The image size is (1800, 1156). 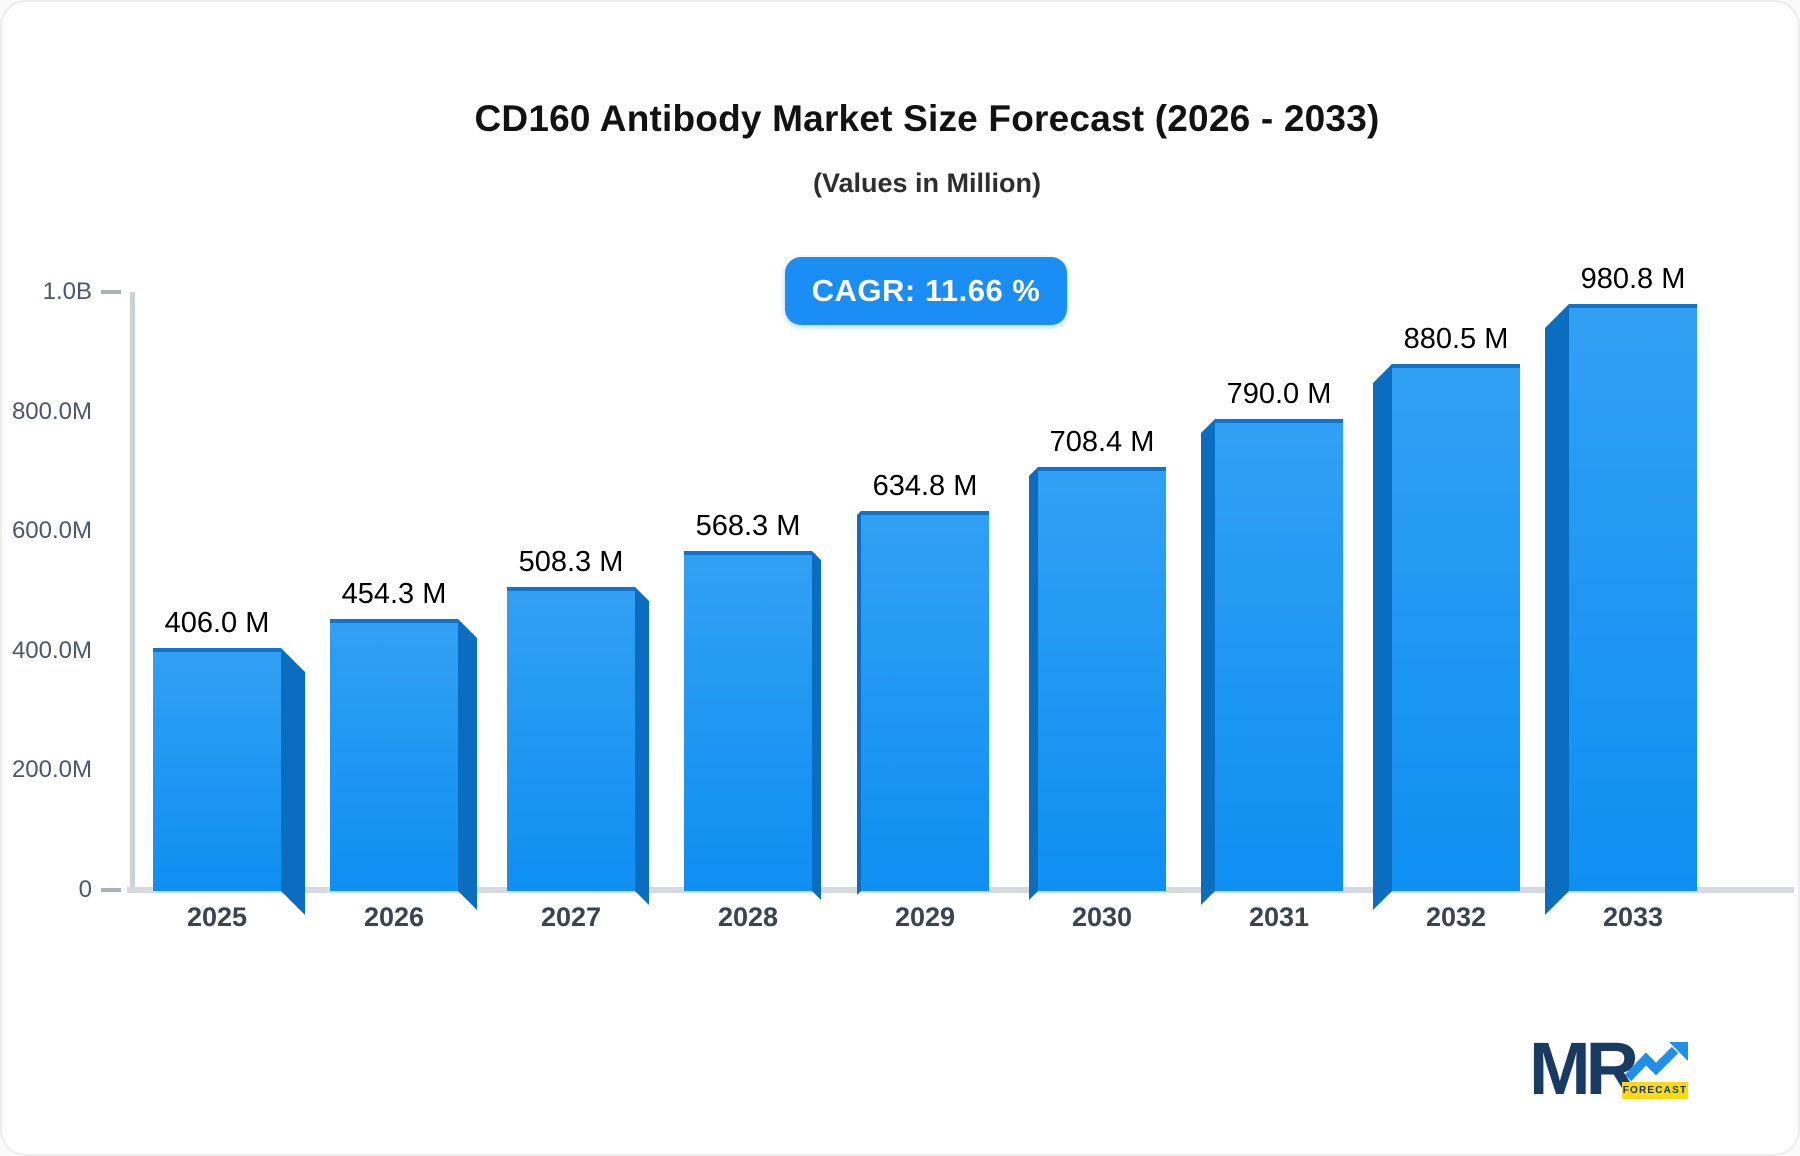 What do you see at coordinates (394, 917) in the screenshot?
I see `x-axis-label-2026: 2026` at bounding box center [394, 917].